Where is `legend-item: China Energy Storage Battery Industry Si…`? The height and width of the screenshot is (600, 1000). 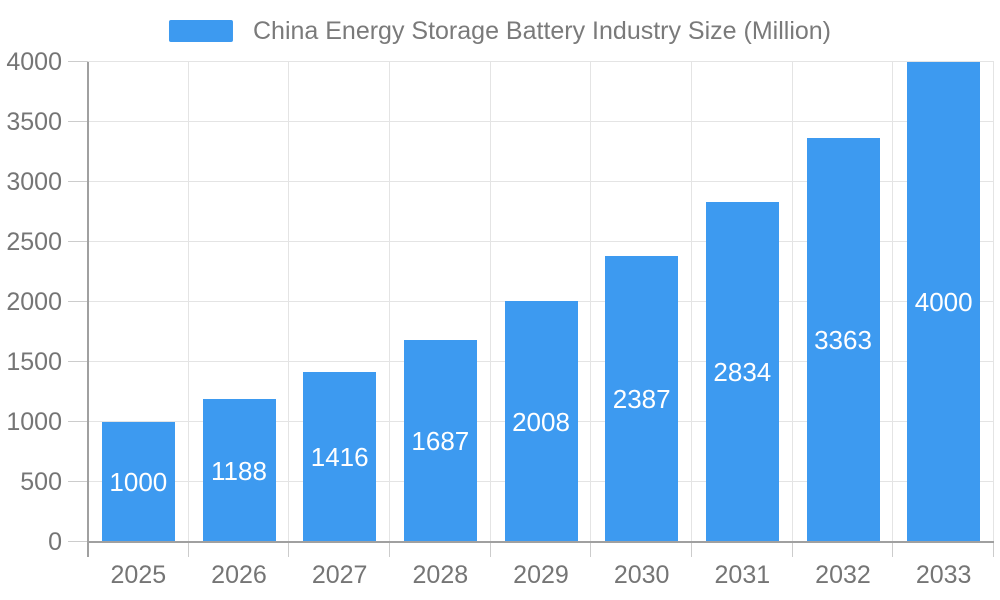
legend-item: China Energy Storage Battery Industry Si… is located at coordinates (500, 31).